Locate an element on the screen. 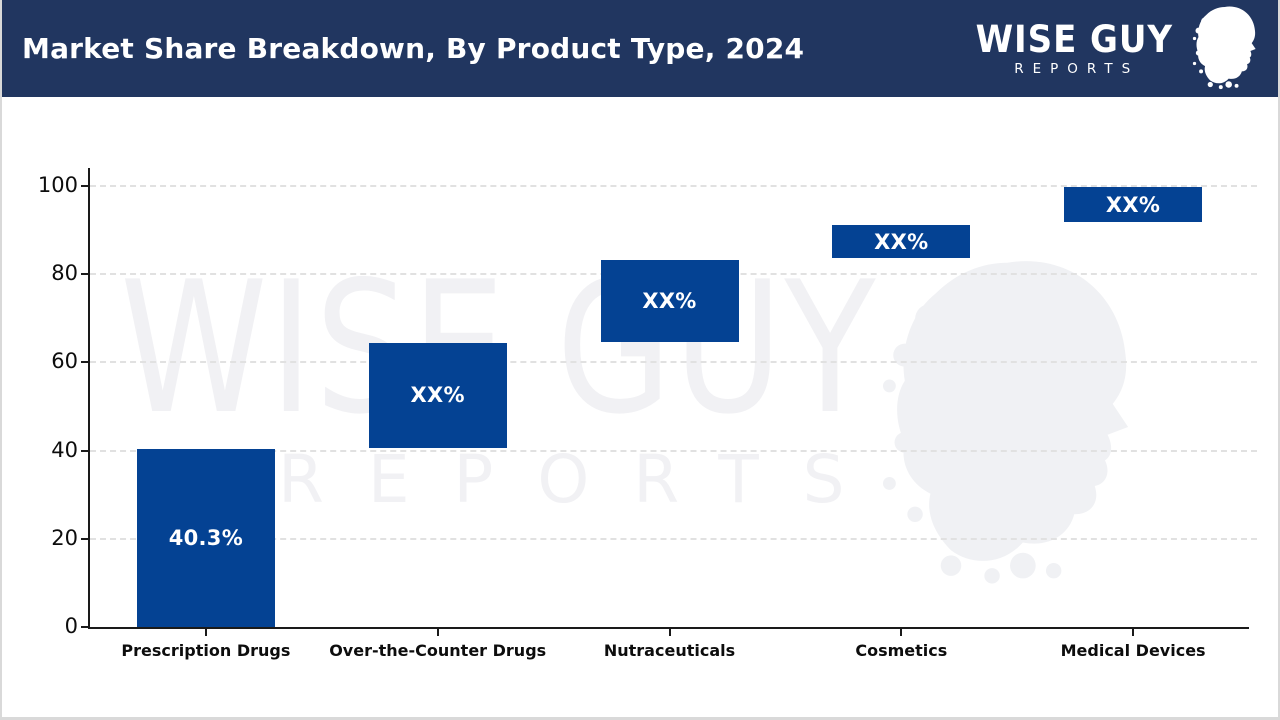 This screenshot has width=1280, height=720. y-axis-spine is located at coordinates (89, 398).